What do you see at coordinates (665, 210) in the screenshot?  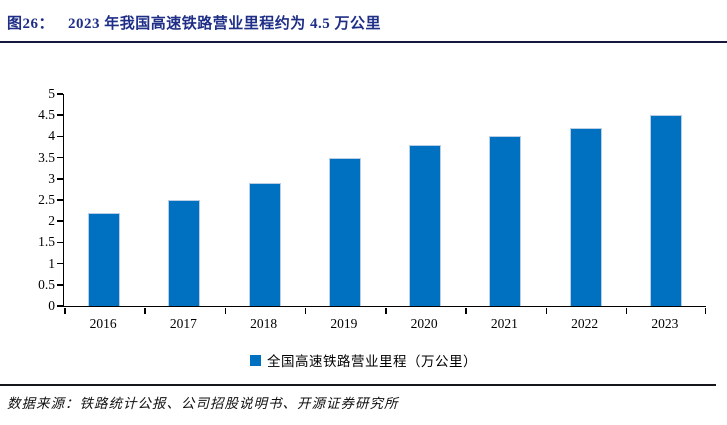 I see `bar-2023` at bounding box center [665, 210].